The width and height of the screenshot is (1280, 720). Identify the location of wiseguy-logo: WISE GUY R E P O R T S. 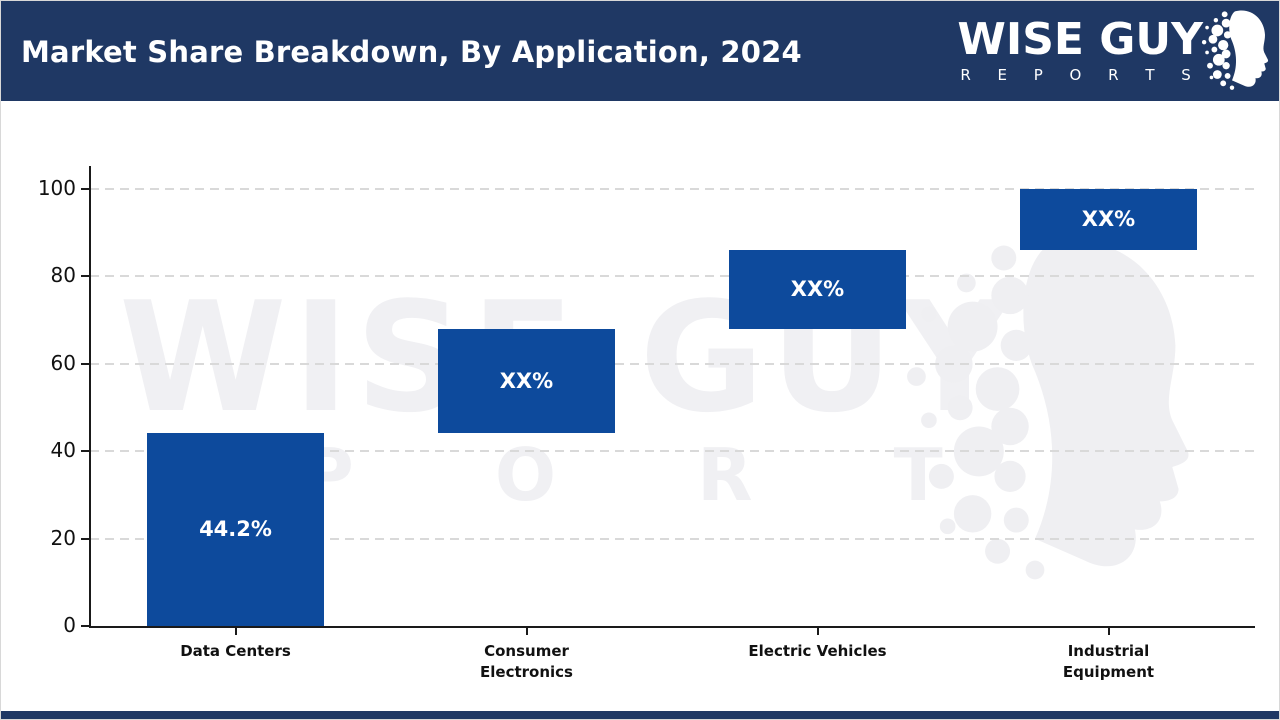
(1113, 51).